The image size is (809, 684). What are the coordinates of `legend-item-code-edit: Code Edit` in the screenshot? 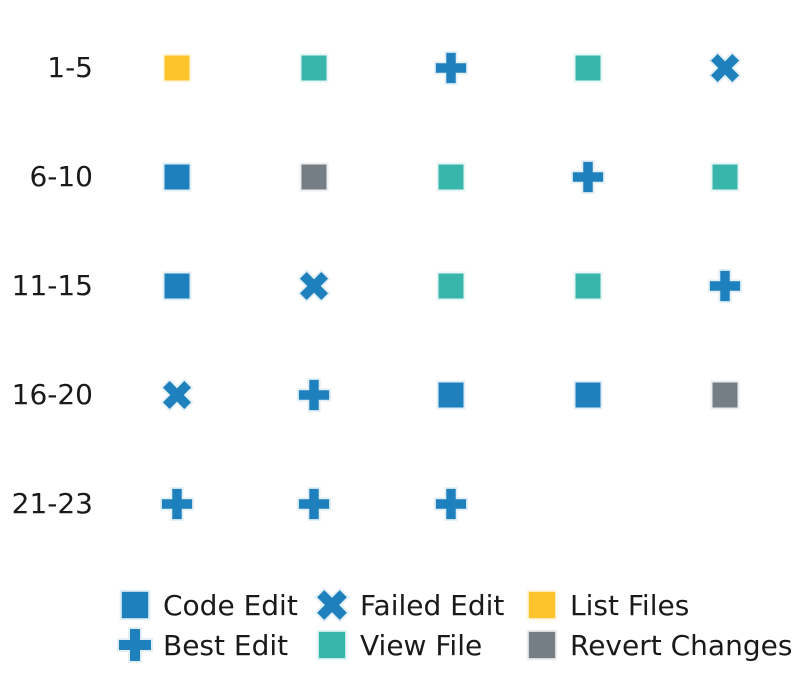 It's located at (214, 605).